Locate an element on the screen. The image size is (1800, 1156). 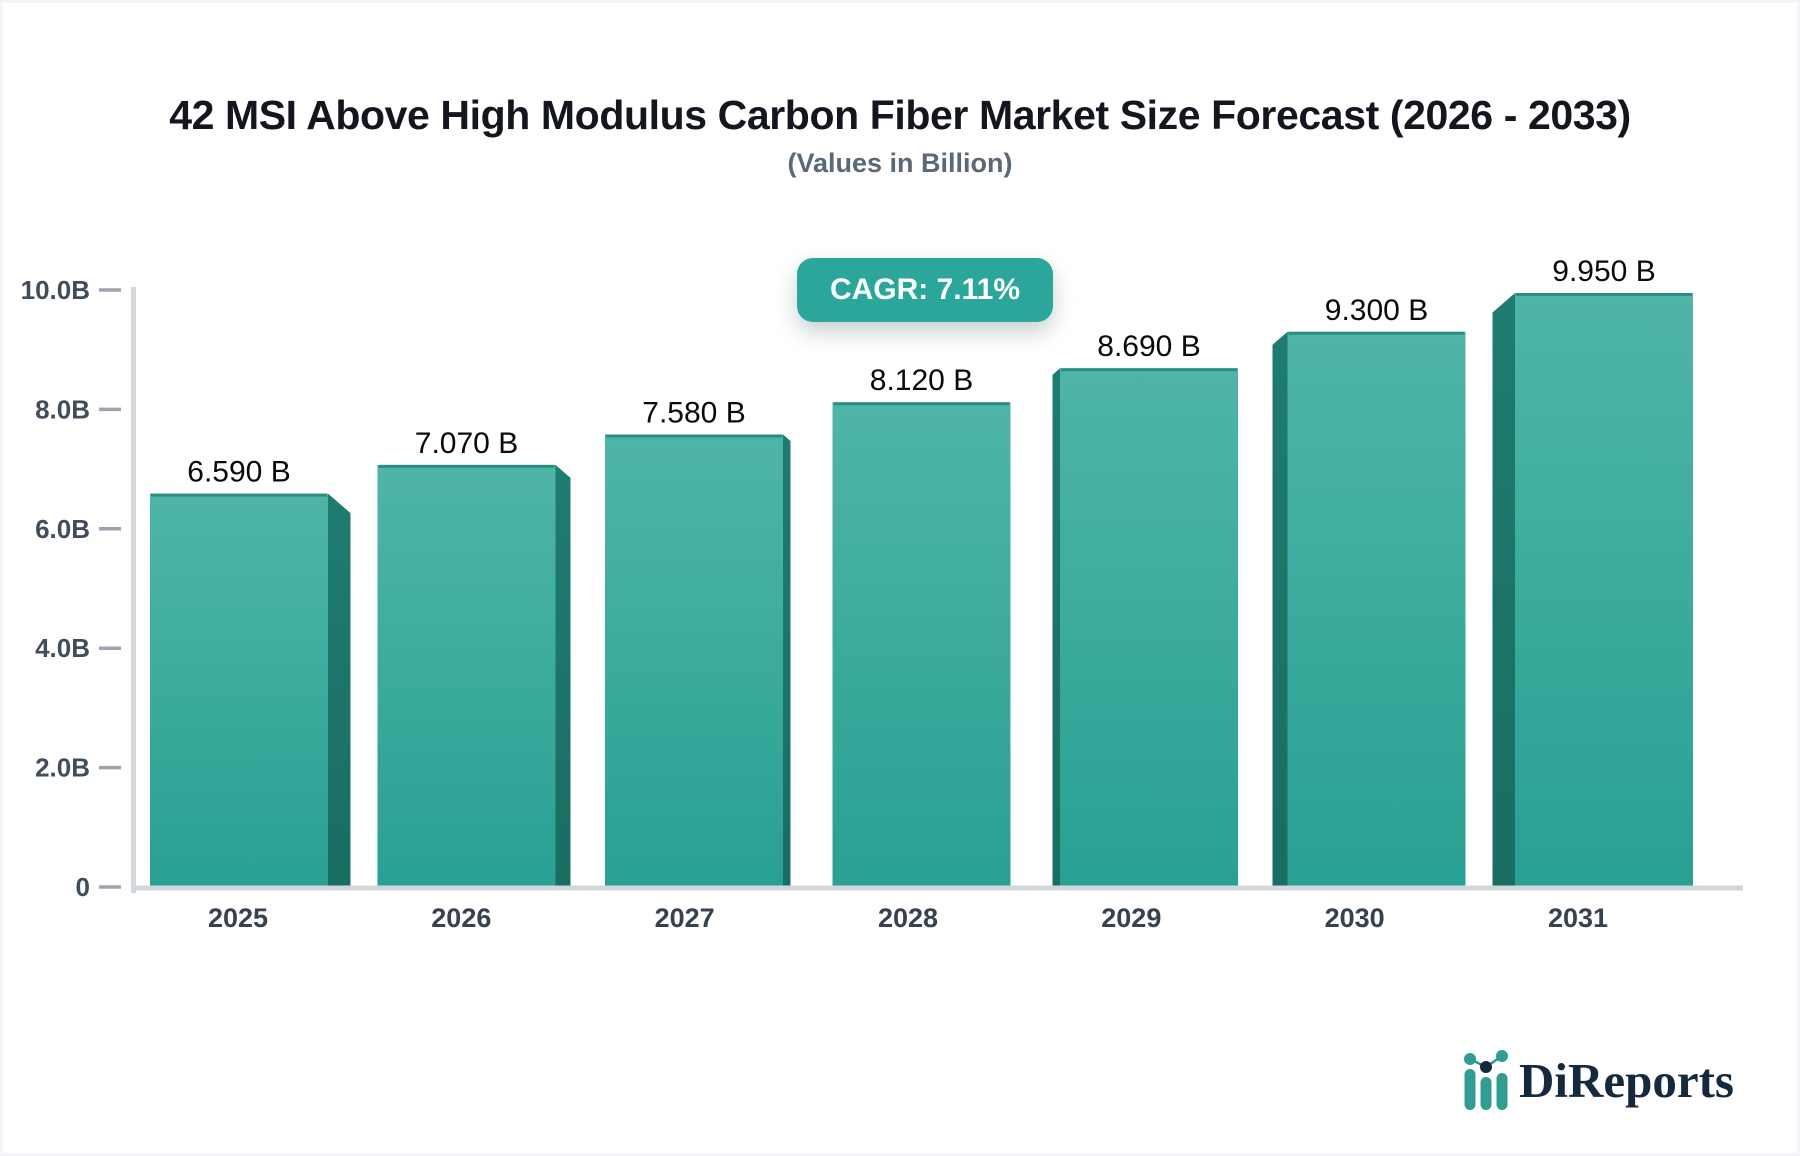
direports-logo: DiReports is located at coordinates (1598, 1080).